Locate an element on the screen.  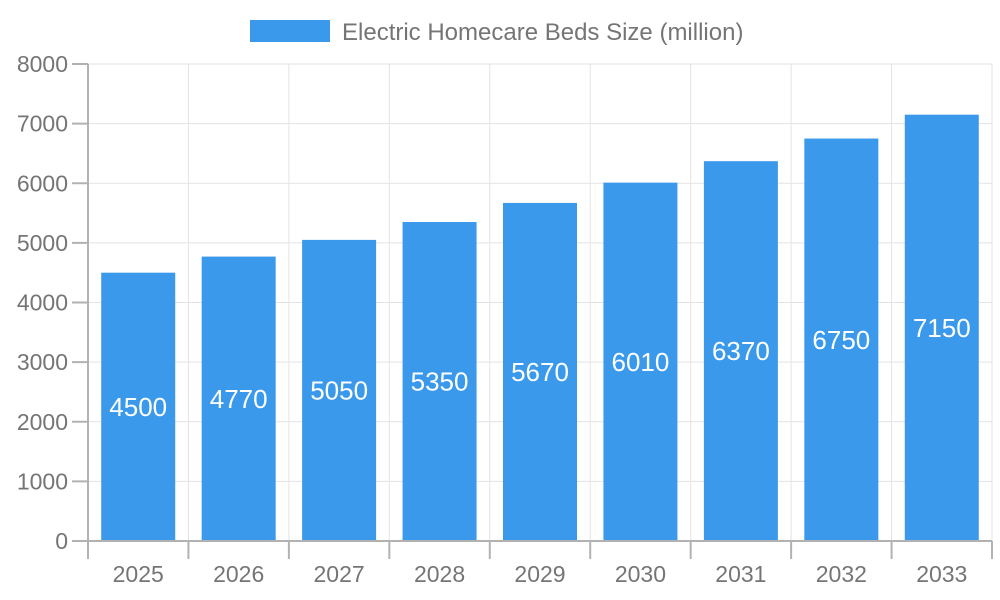
bar-value-label: 4500 is located at coordinates (138, 407).